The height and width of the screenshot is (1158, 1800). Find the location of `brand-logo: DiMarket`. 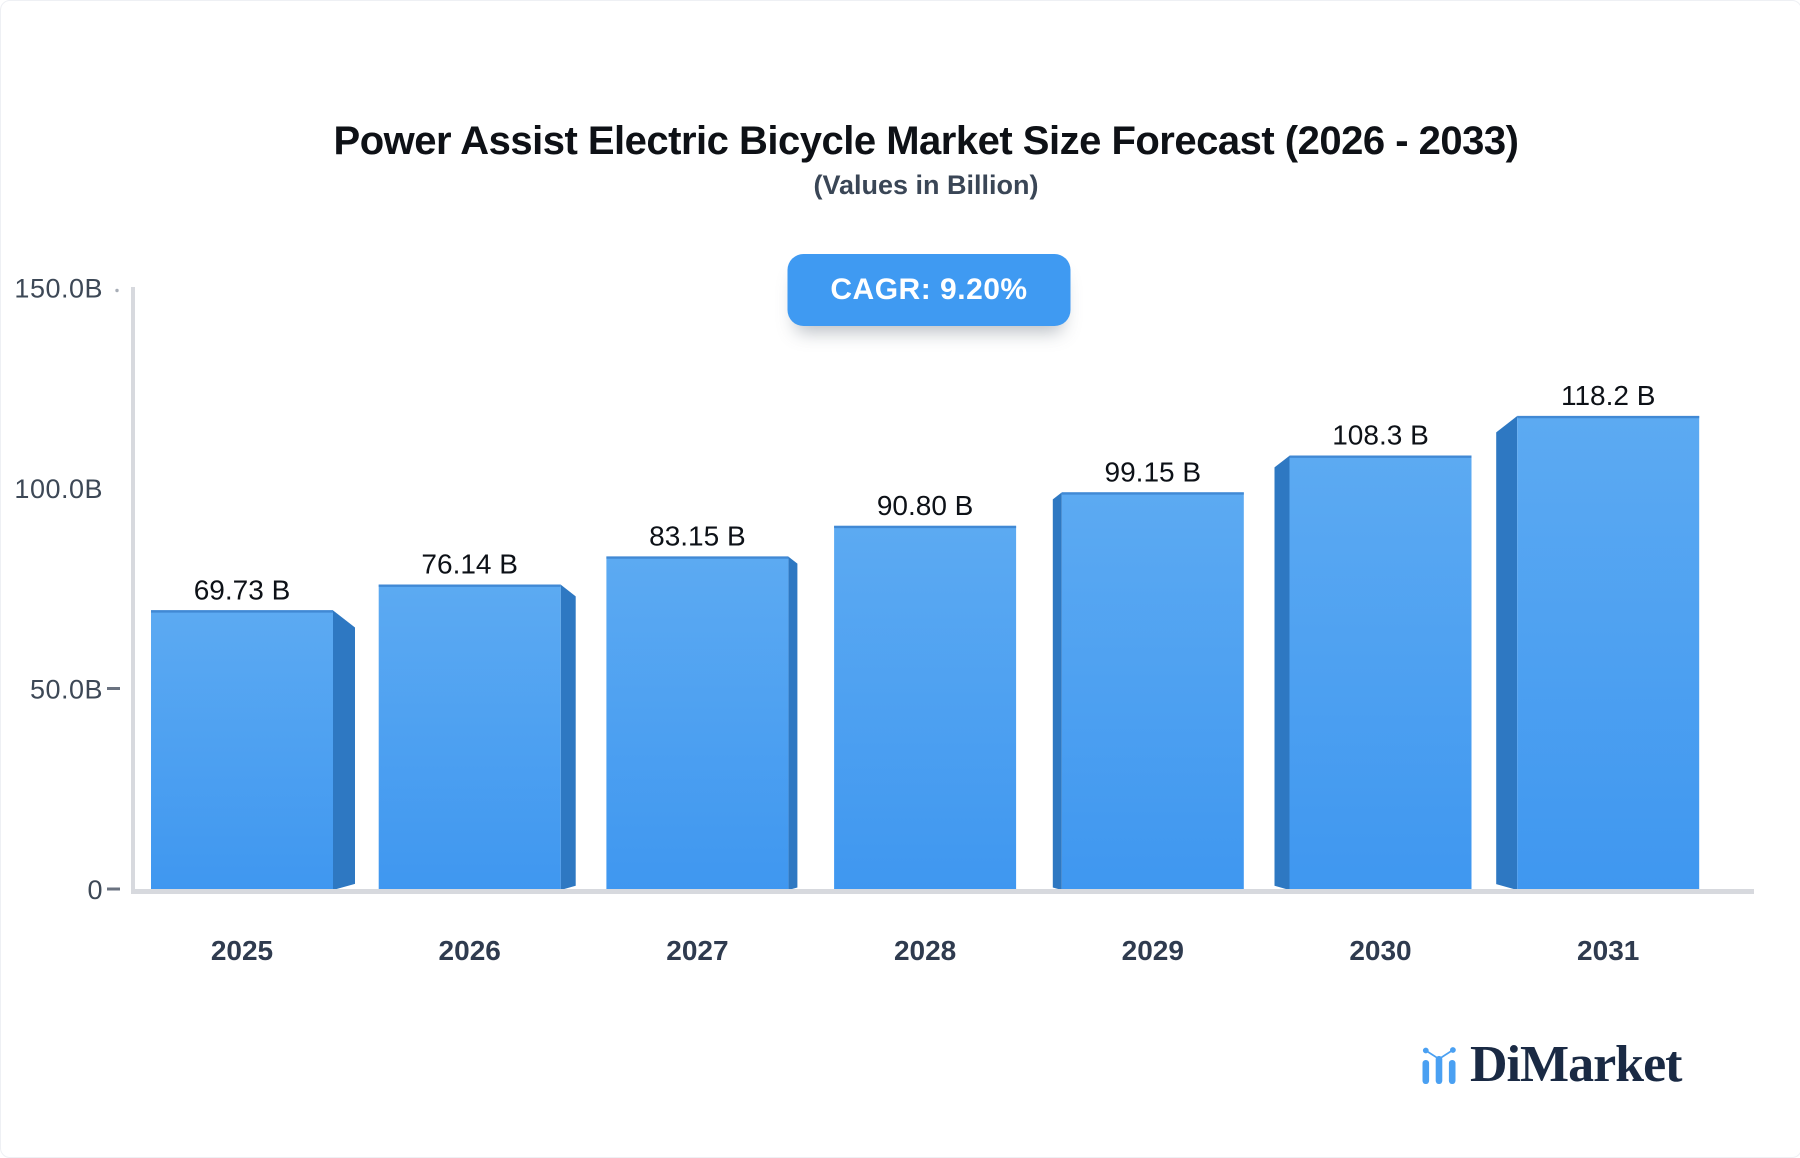

brand-logo: DiMarket is located at coordinates (1551, 1064).